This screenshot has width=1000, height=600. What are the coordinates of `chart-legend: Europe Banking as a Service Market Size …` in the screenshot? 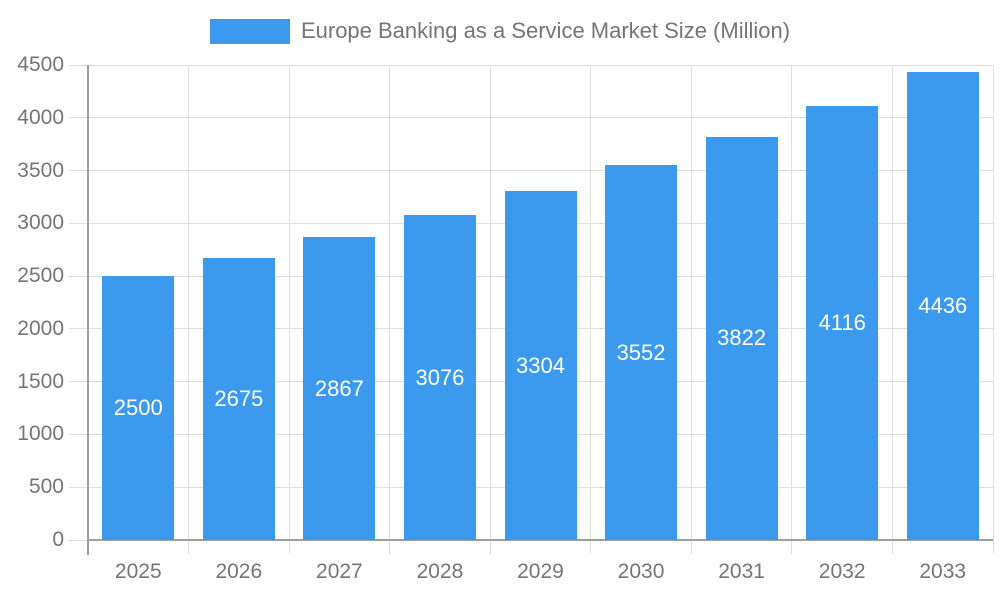 It's located at (500, 31).